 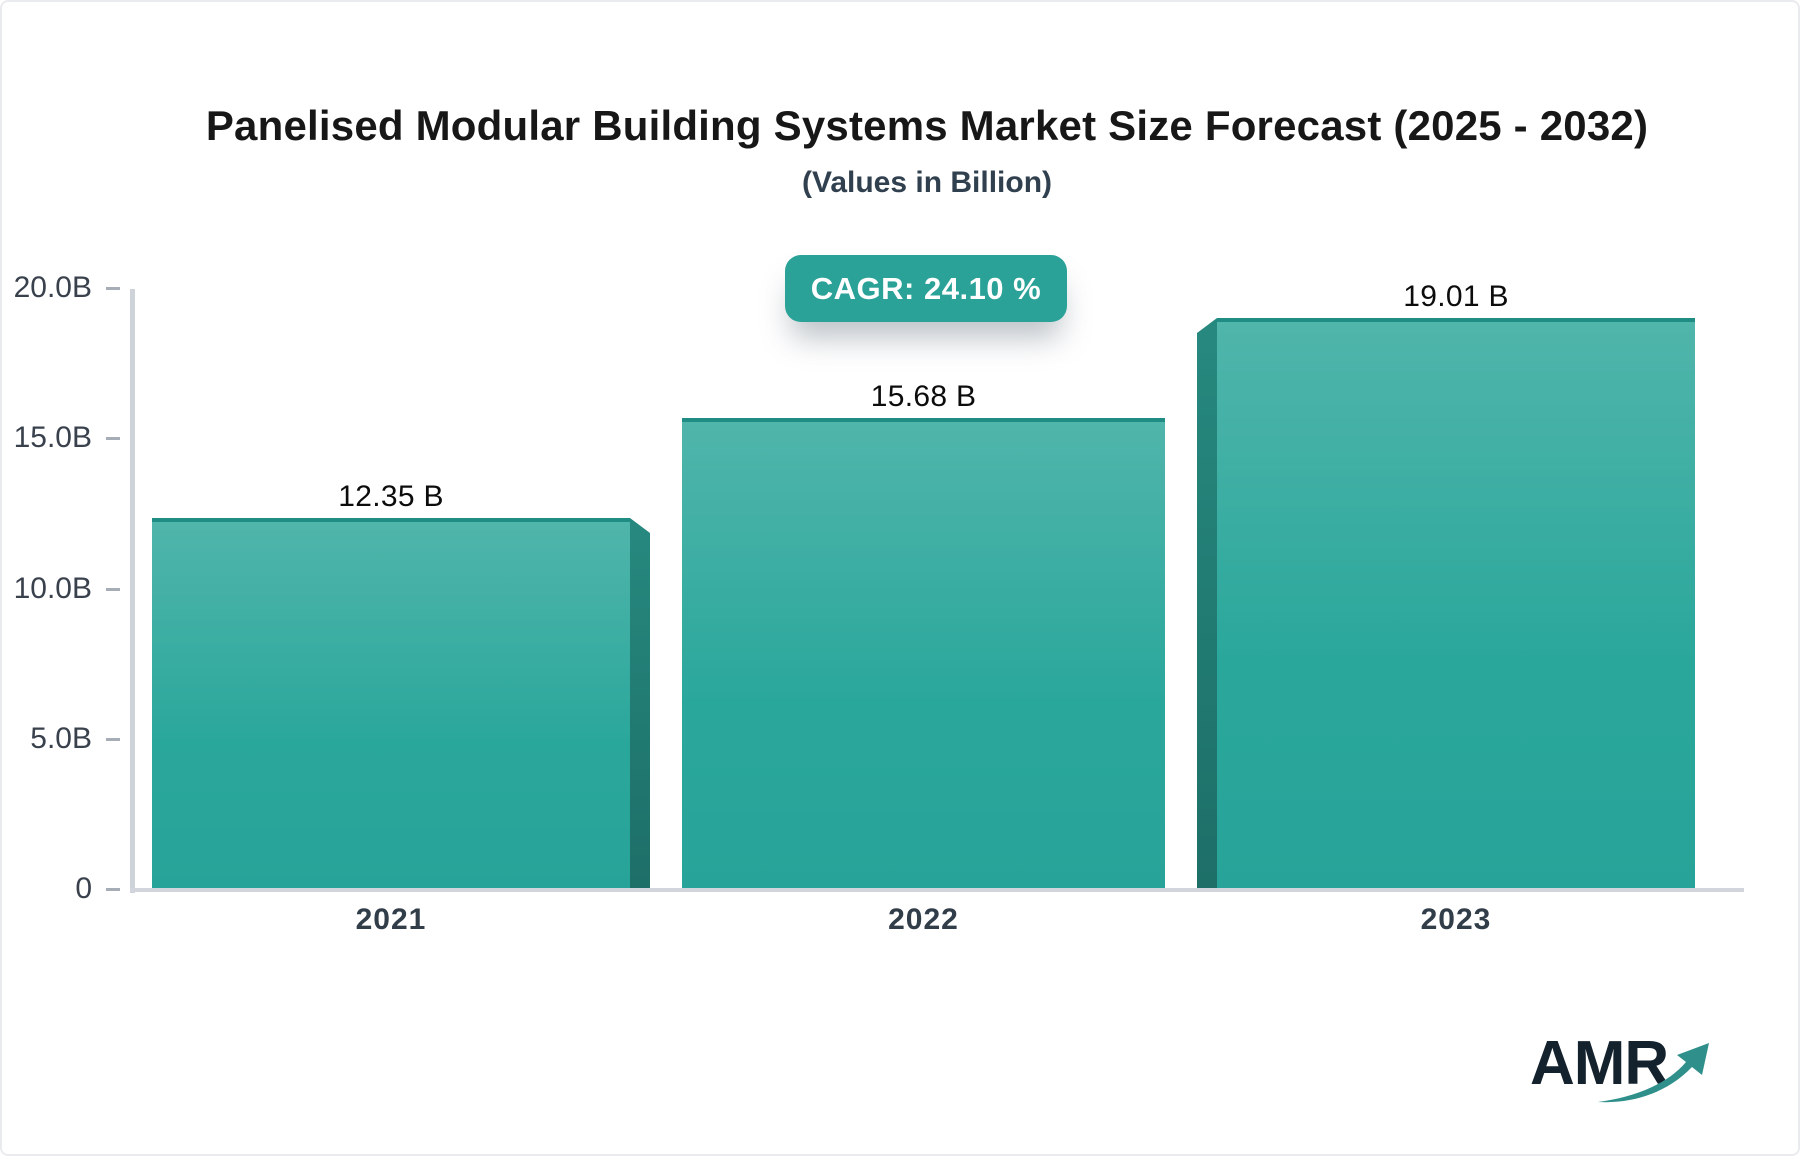 What do you see at coordinates (52, 438) in the screenshot?
I see `y-tick-label: 15.0B` at bounding box center [52, 438].